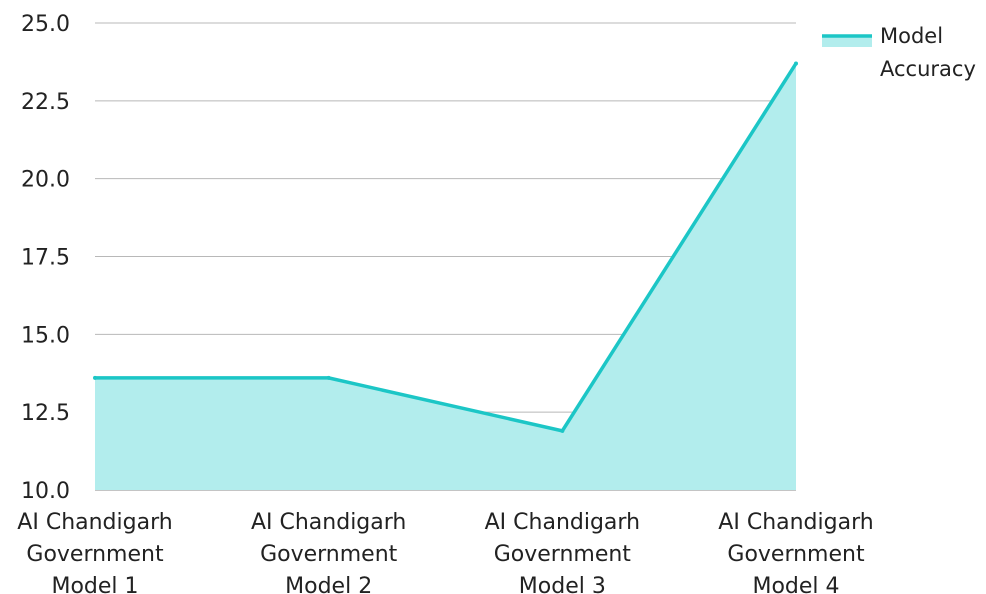 This screenshot has width=986, height=594. What do you see at coordinates (45, 413) in the screenshot?
I see `y-tick-label: 12.5` at bounding box center [45, 413].